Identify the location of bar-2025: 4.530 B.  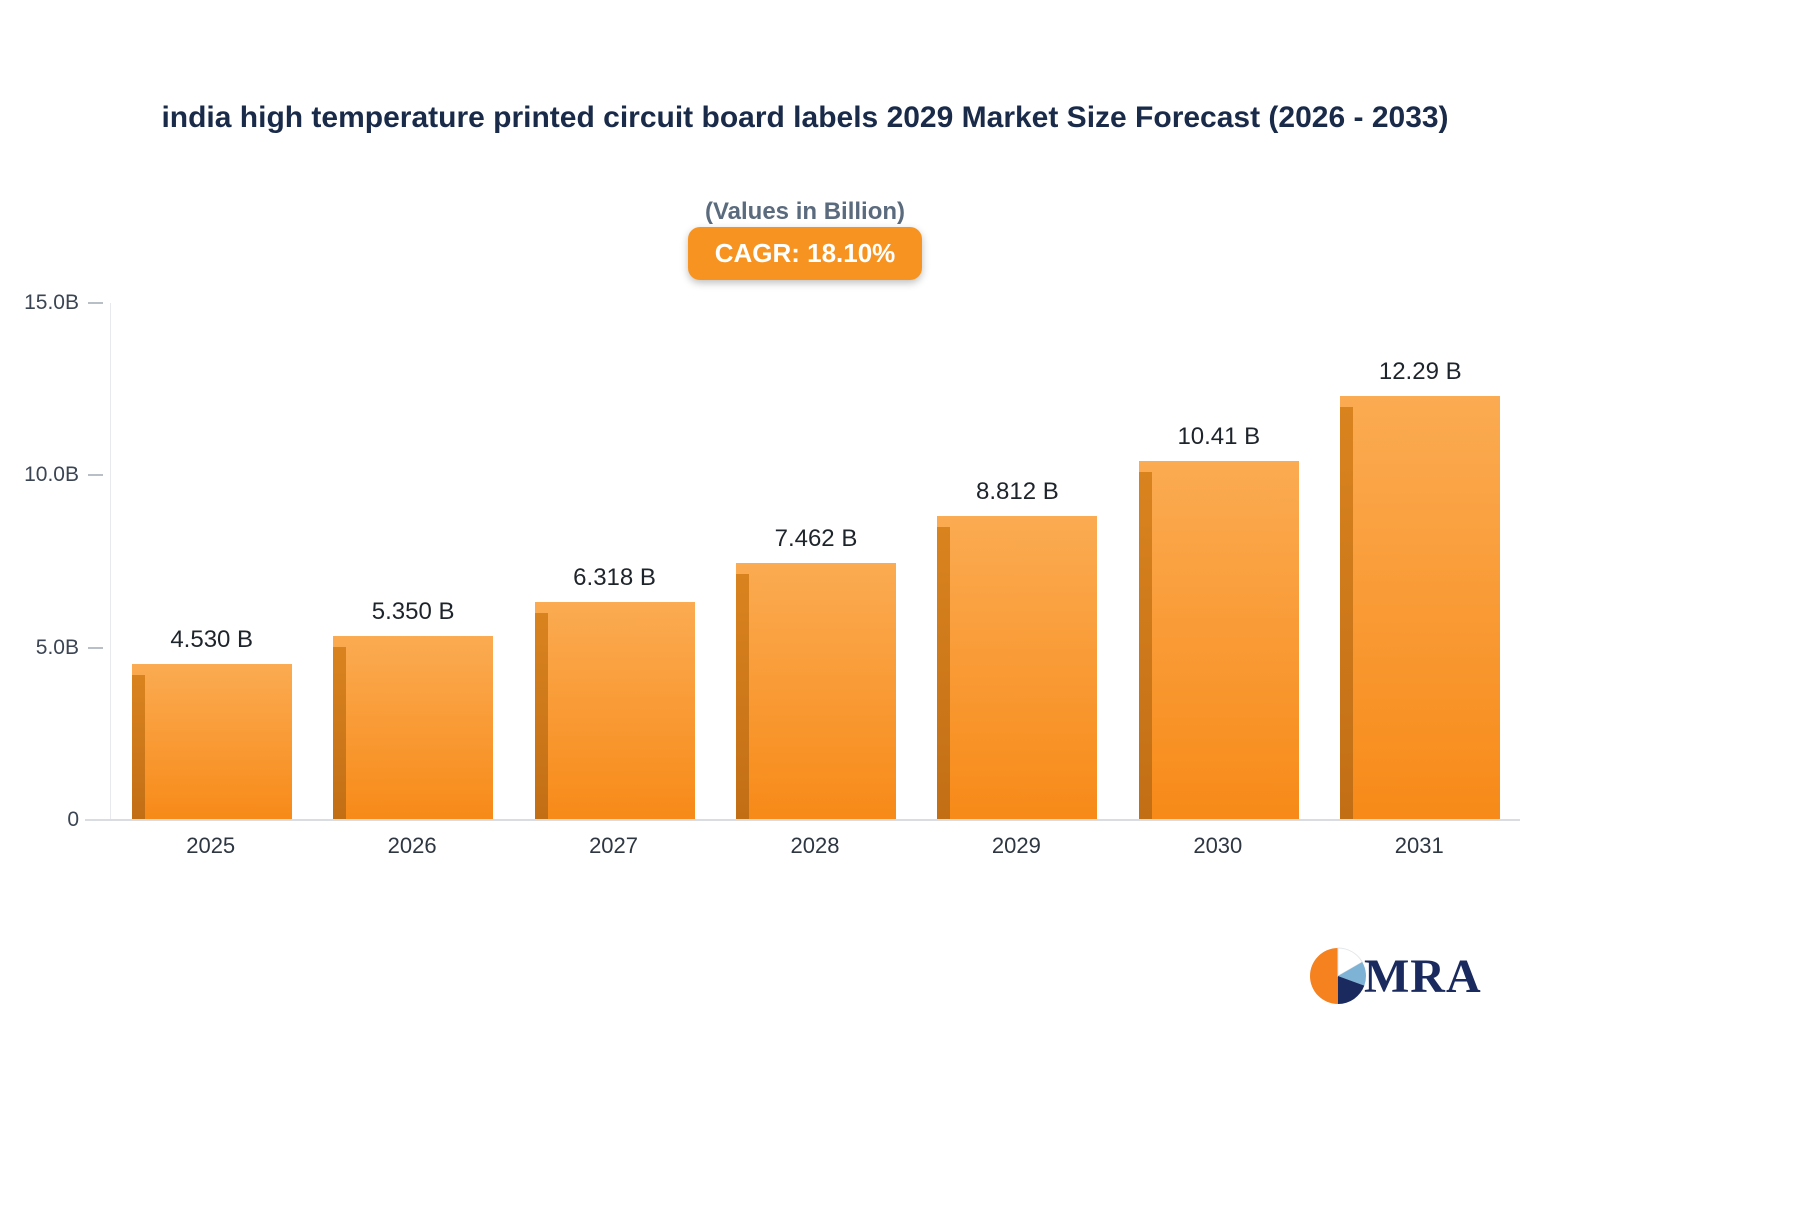
(211, 723).